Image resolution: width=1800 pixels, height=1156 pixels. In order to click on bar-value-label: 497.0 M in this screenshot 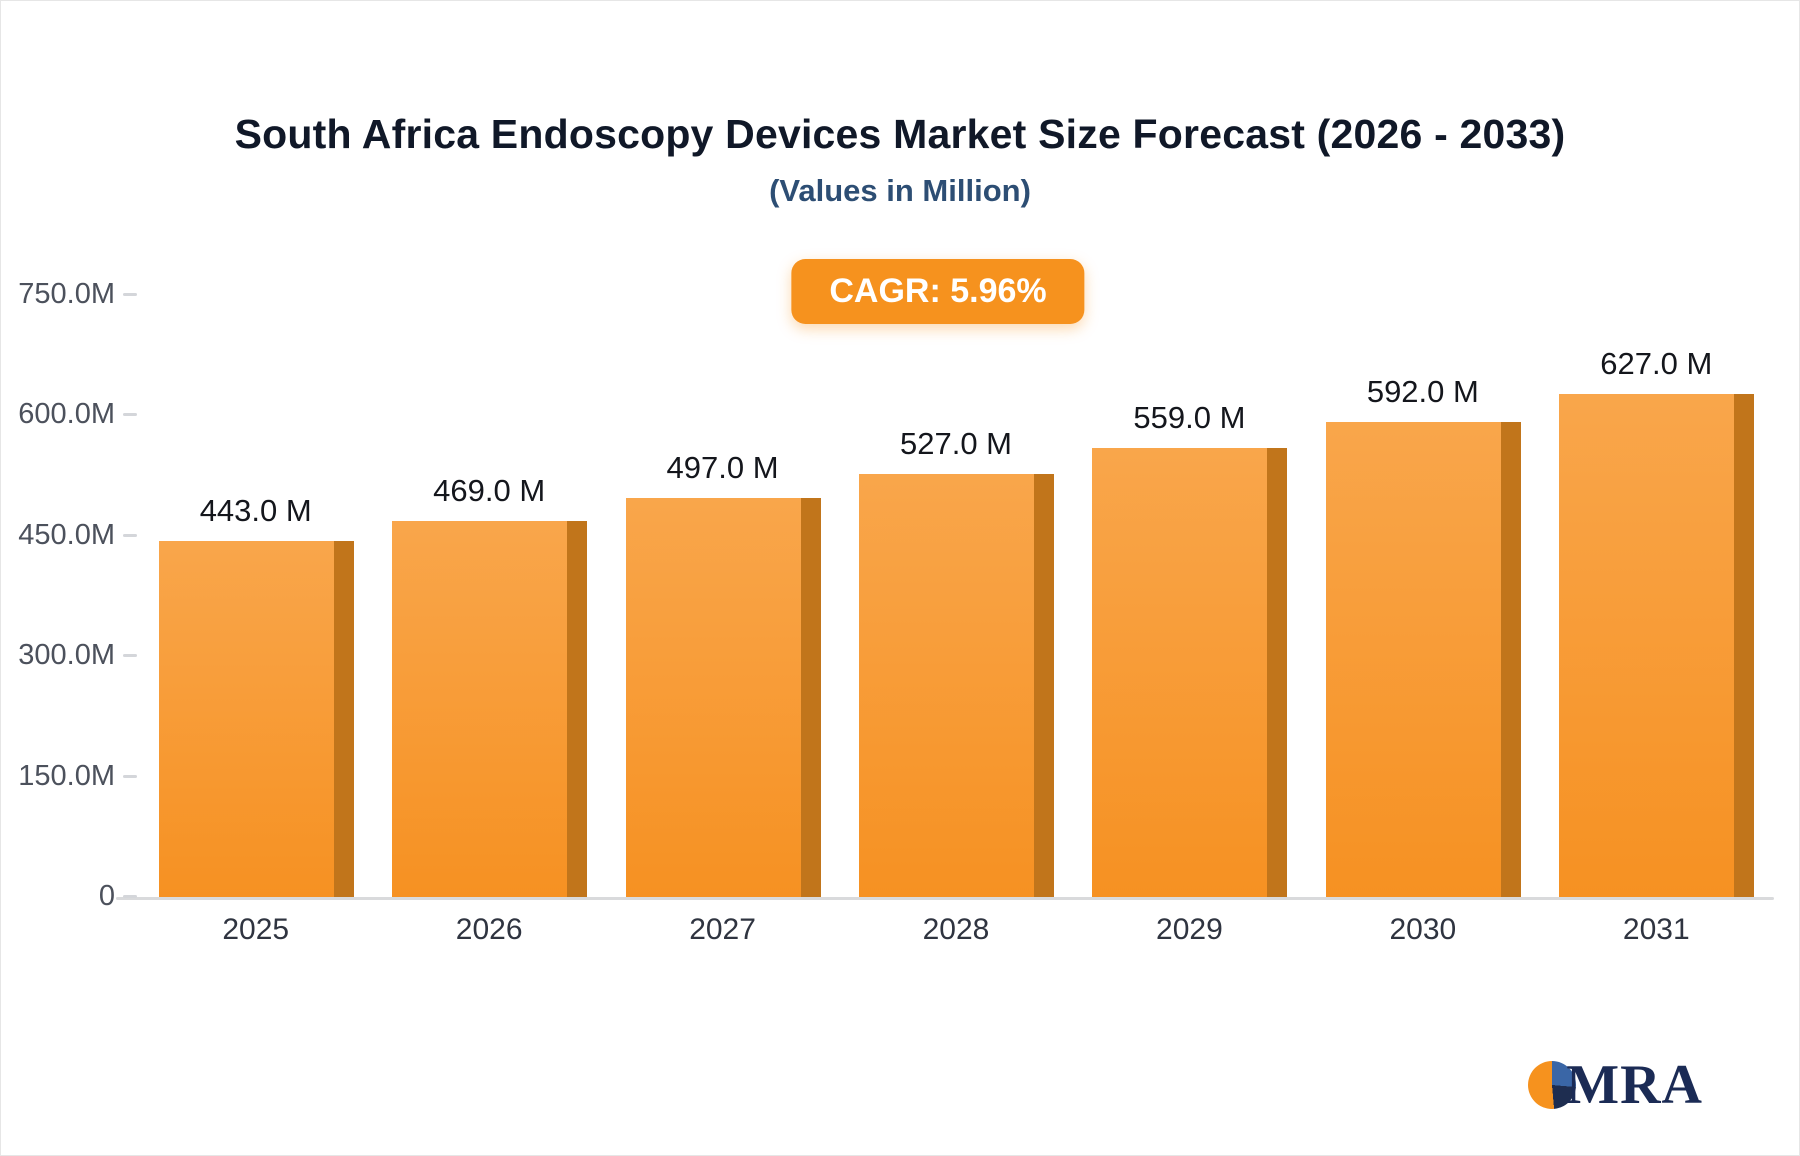, I will do `click(722, 467)`.